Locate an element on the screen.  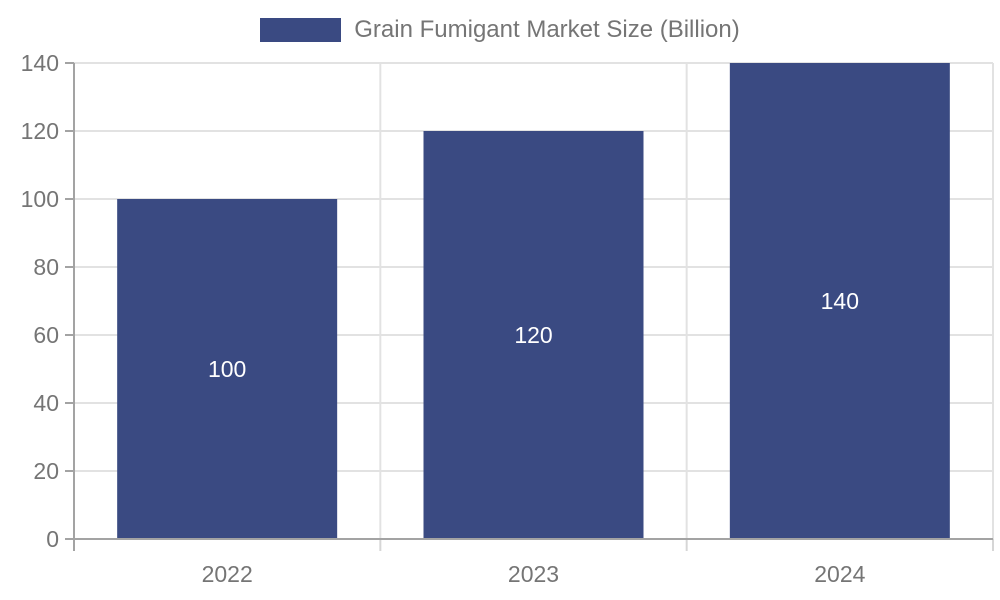
y-tick-label: 40 is located at coordinates (46, 403).